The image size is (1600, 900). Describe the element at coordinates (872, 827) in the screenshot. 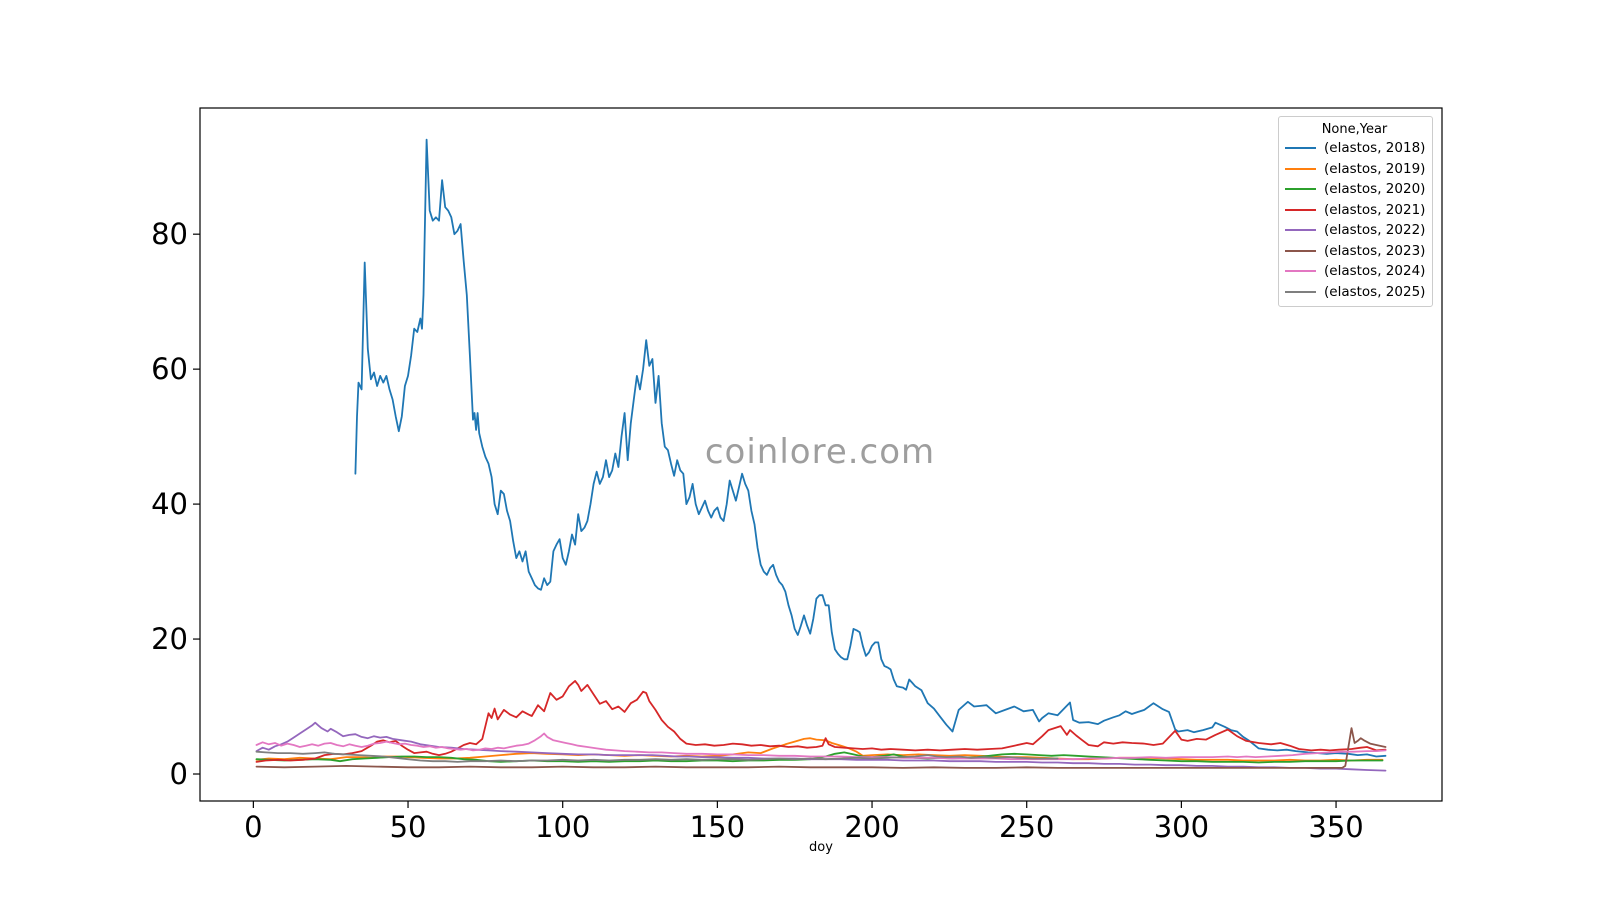

I see `x-tick-label: 200` at that location.